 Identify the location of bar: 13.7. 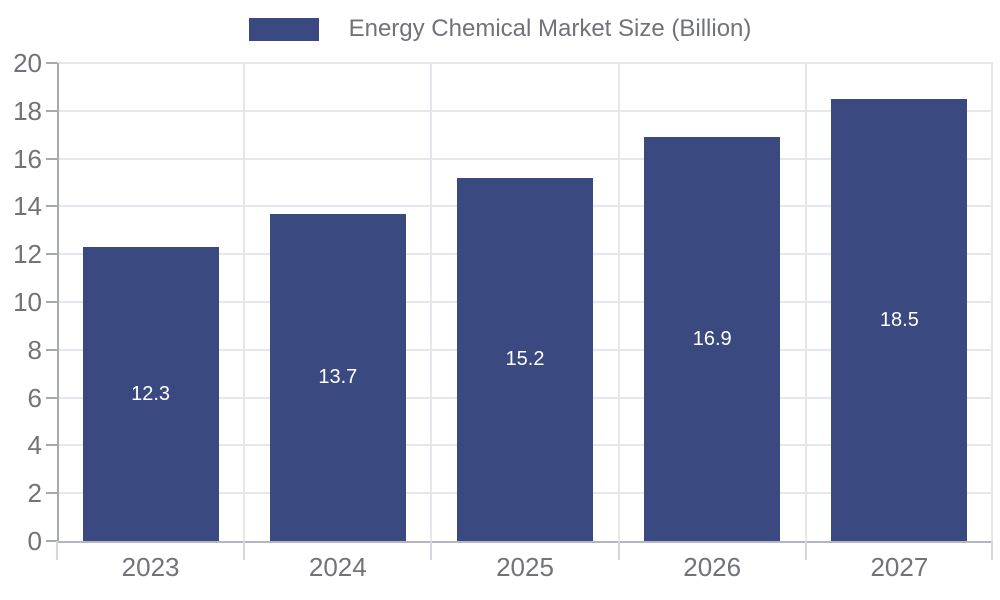
(337, 377).